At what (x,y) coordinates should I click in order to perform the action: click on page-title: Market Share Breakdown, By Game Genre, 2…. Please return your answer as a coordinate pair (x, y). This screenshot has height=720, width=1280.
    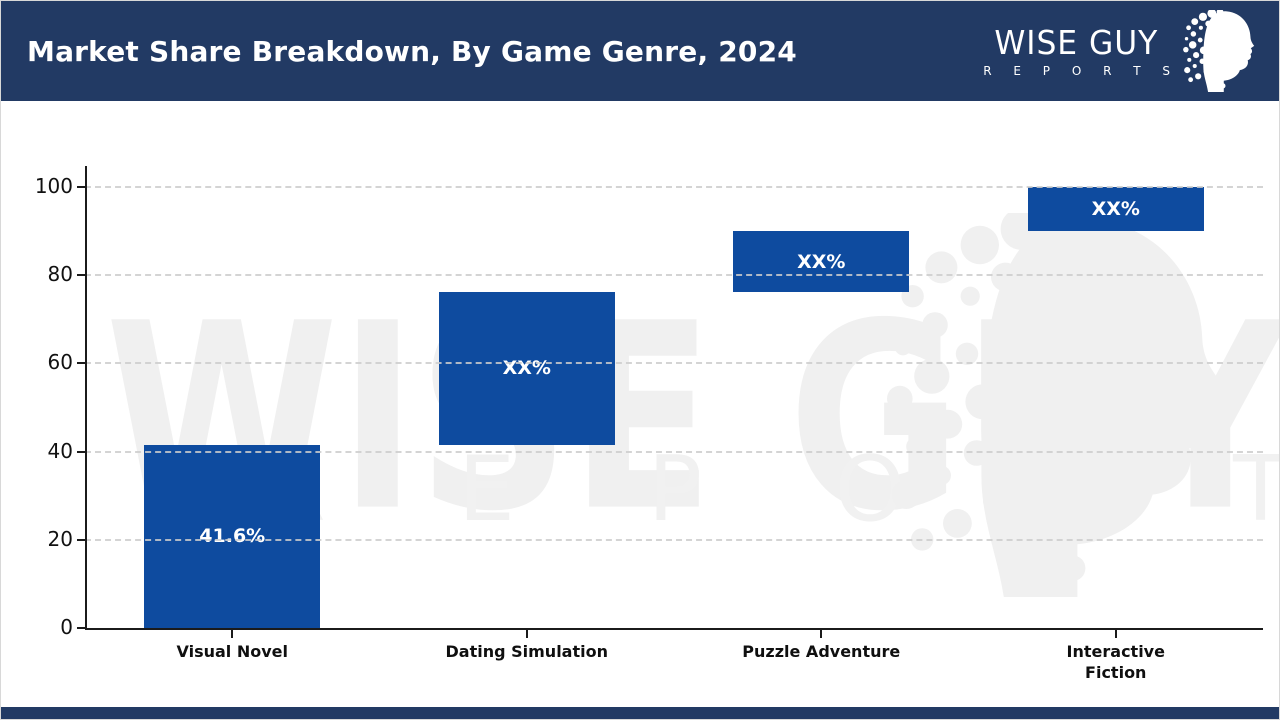
    Looking at the image, I should click on (412, 51).